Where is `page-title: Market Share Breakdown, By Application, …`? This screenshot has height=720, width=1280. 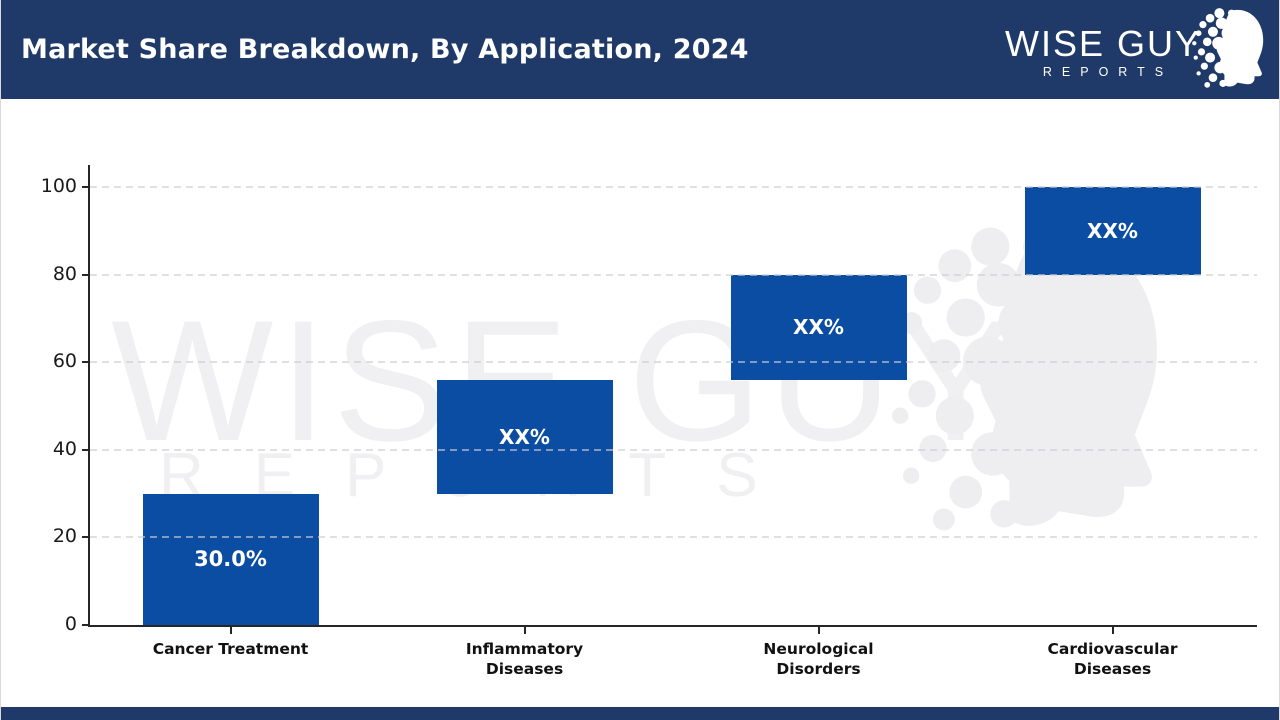 page-title: Market Share Breakdown, By Application, … is located at coordinates (385, 49).